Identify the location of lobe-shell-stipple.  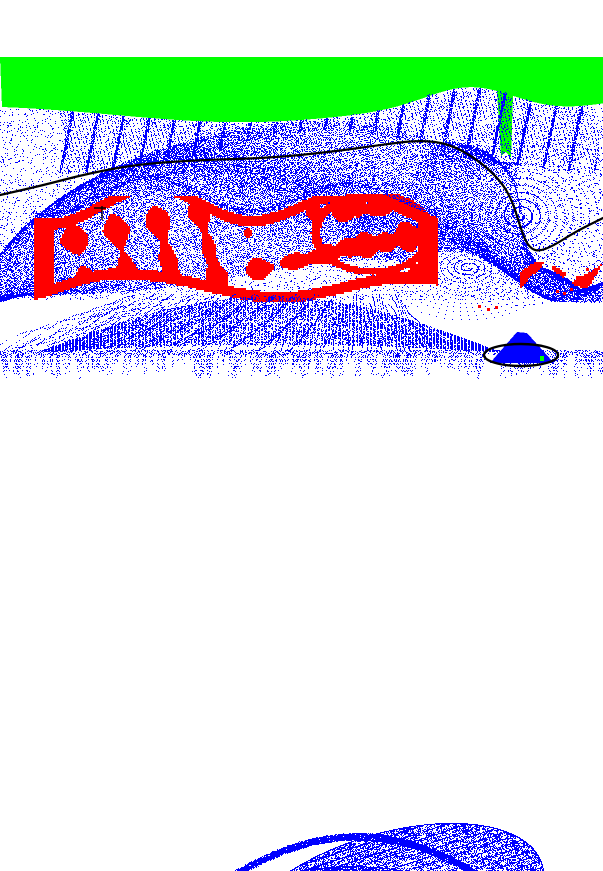
(344, 847).